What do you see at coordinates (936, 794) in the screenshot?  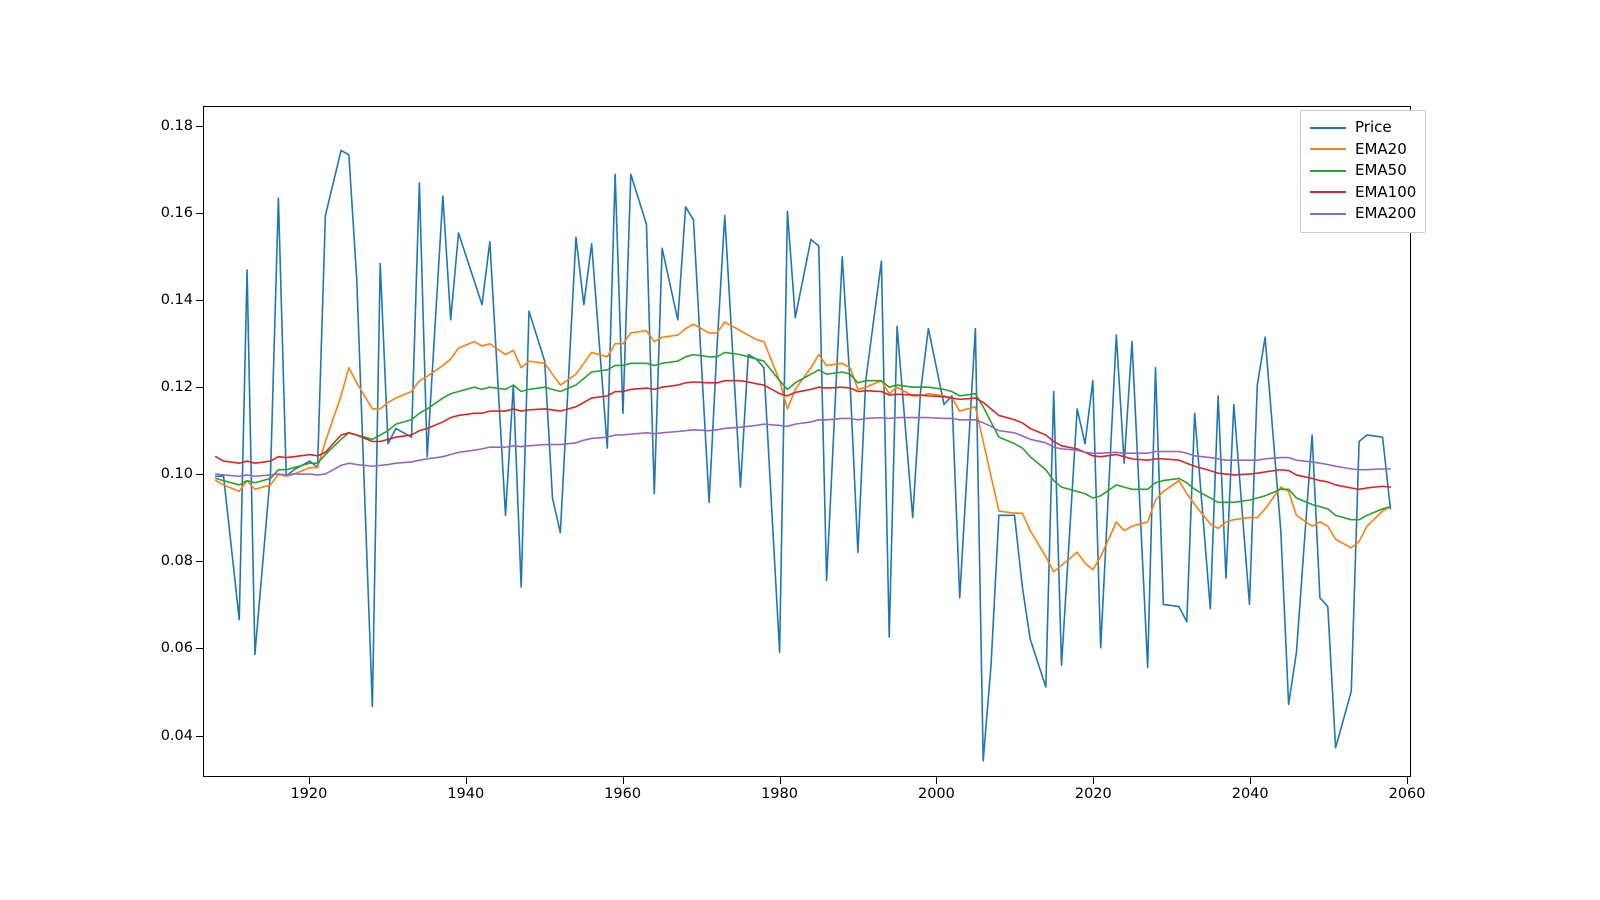 I see `x-tick-label: 2000` at bounding box center [936, 794].